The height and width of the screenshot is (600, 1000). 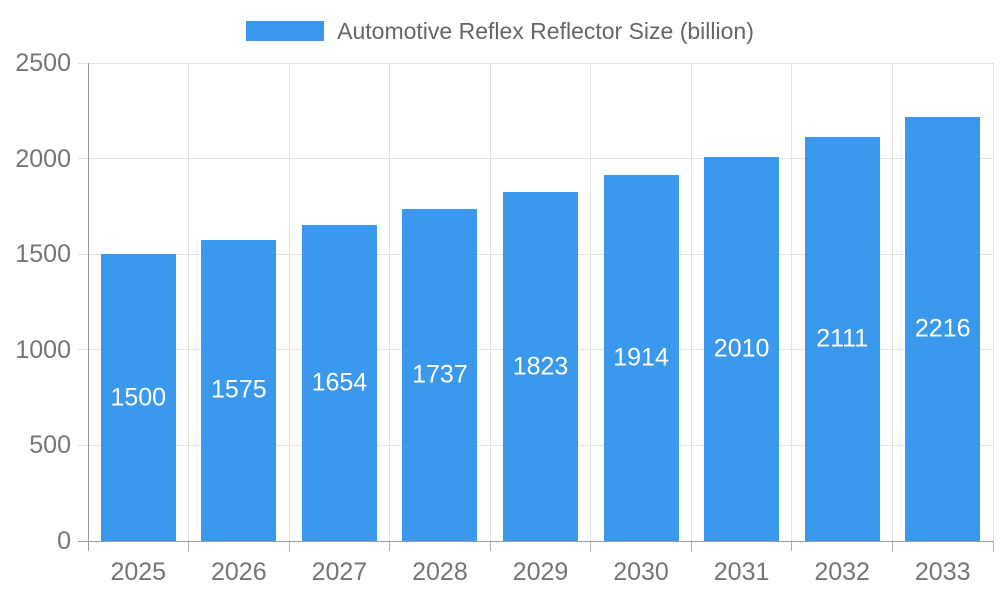 I want to click on x-tick-label: 2030, so click(x=641, y=572).